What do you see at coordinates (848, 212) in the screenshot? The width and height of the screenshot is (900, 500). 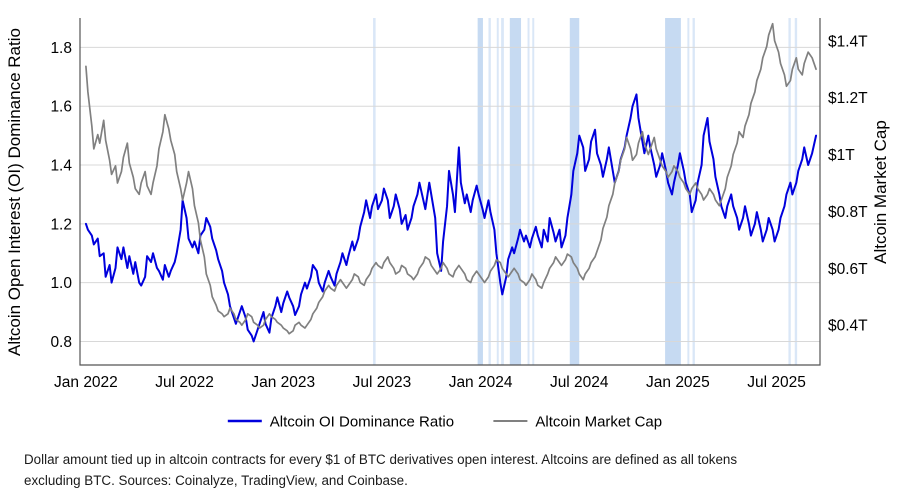 I see `right-tick-label: $0.8T` at bounding box center [848, 212].